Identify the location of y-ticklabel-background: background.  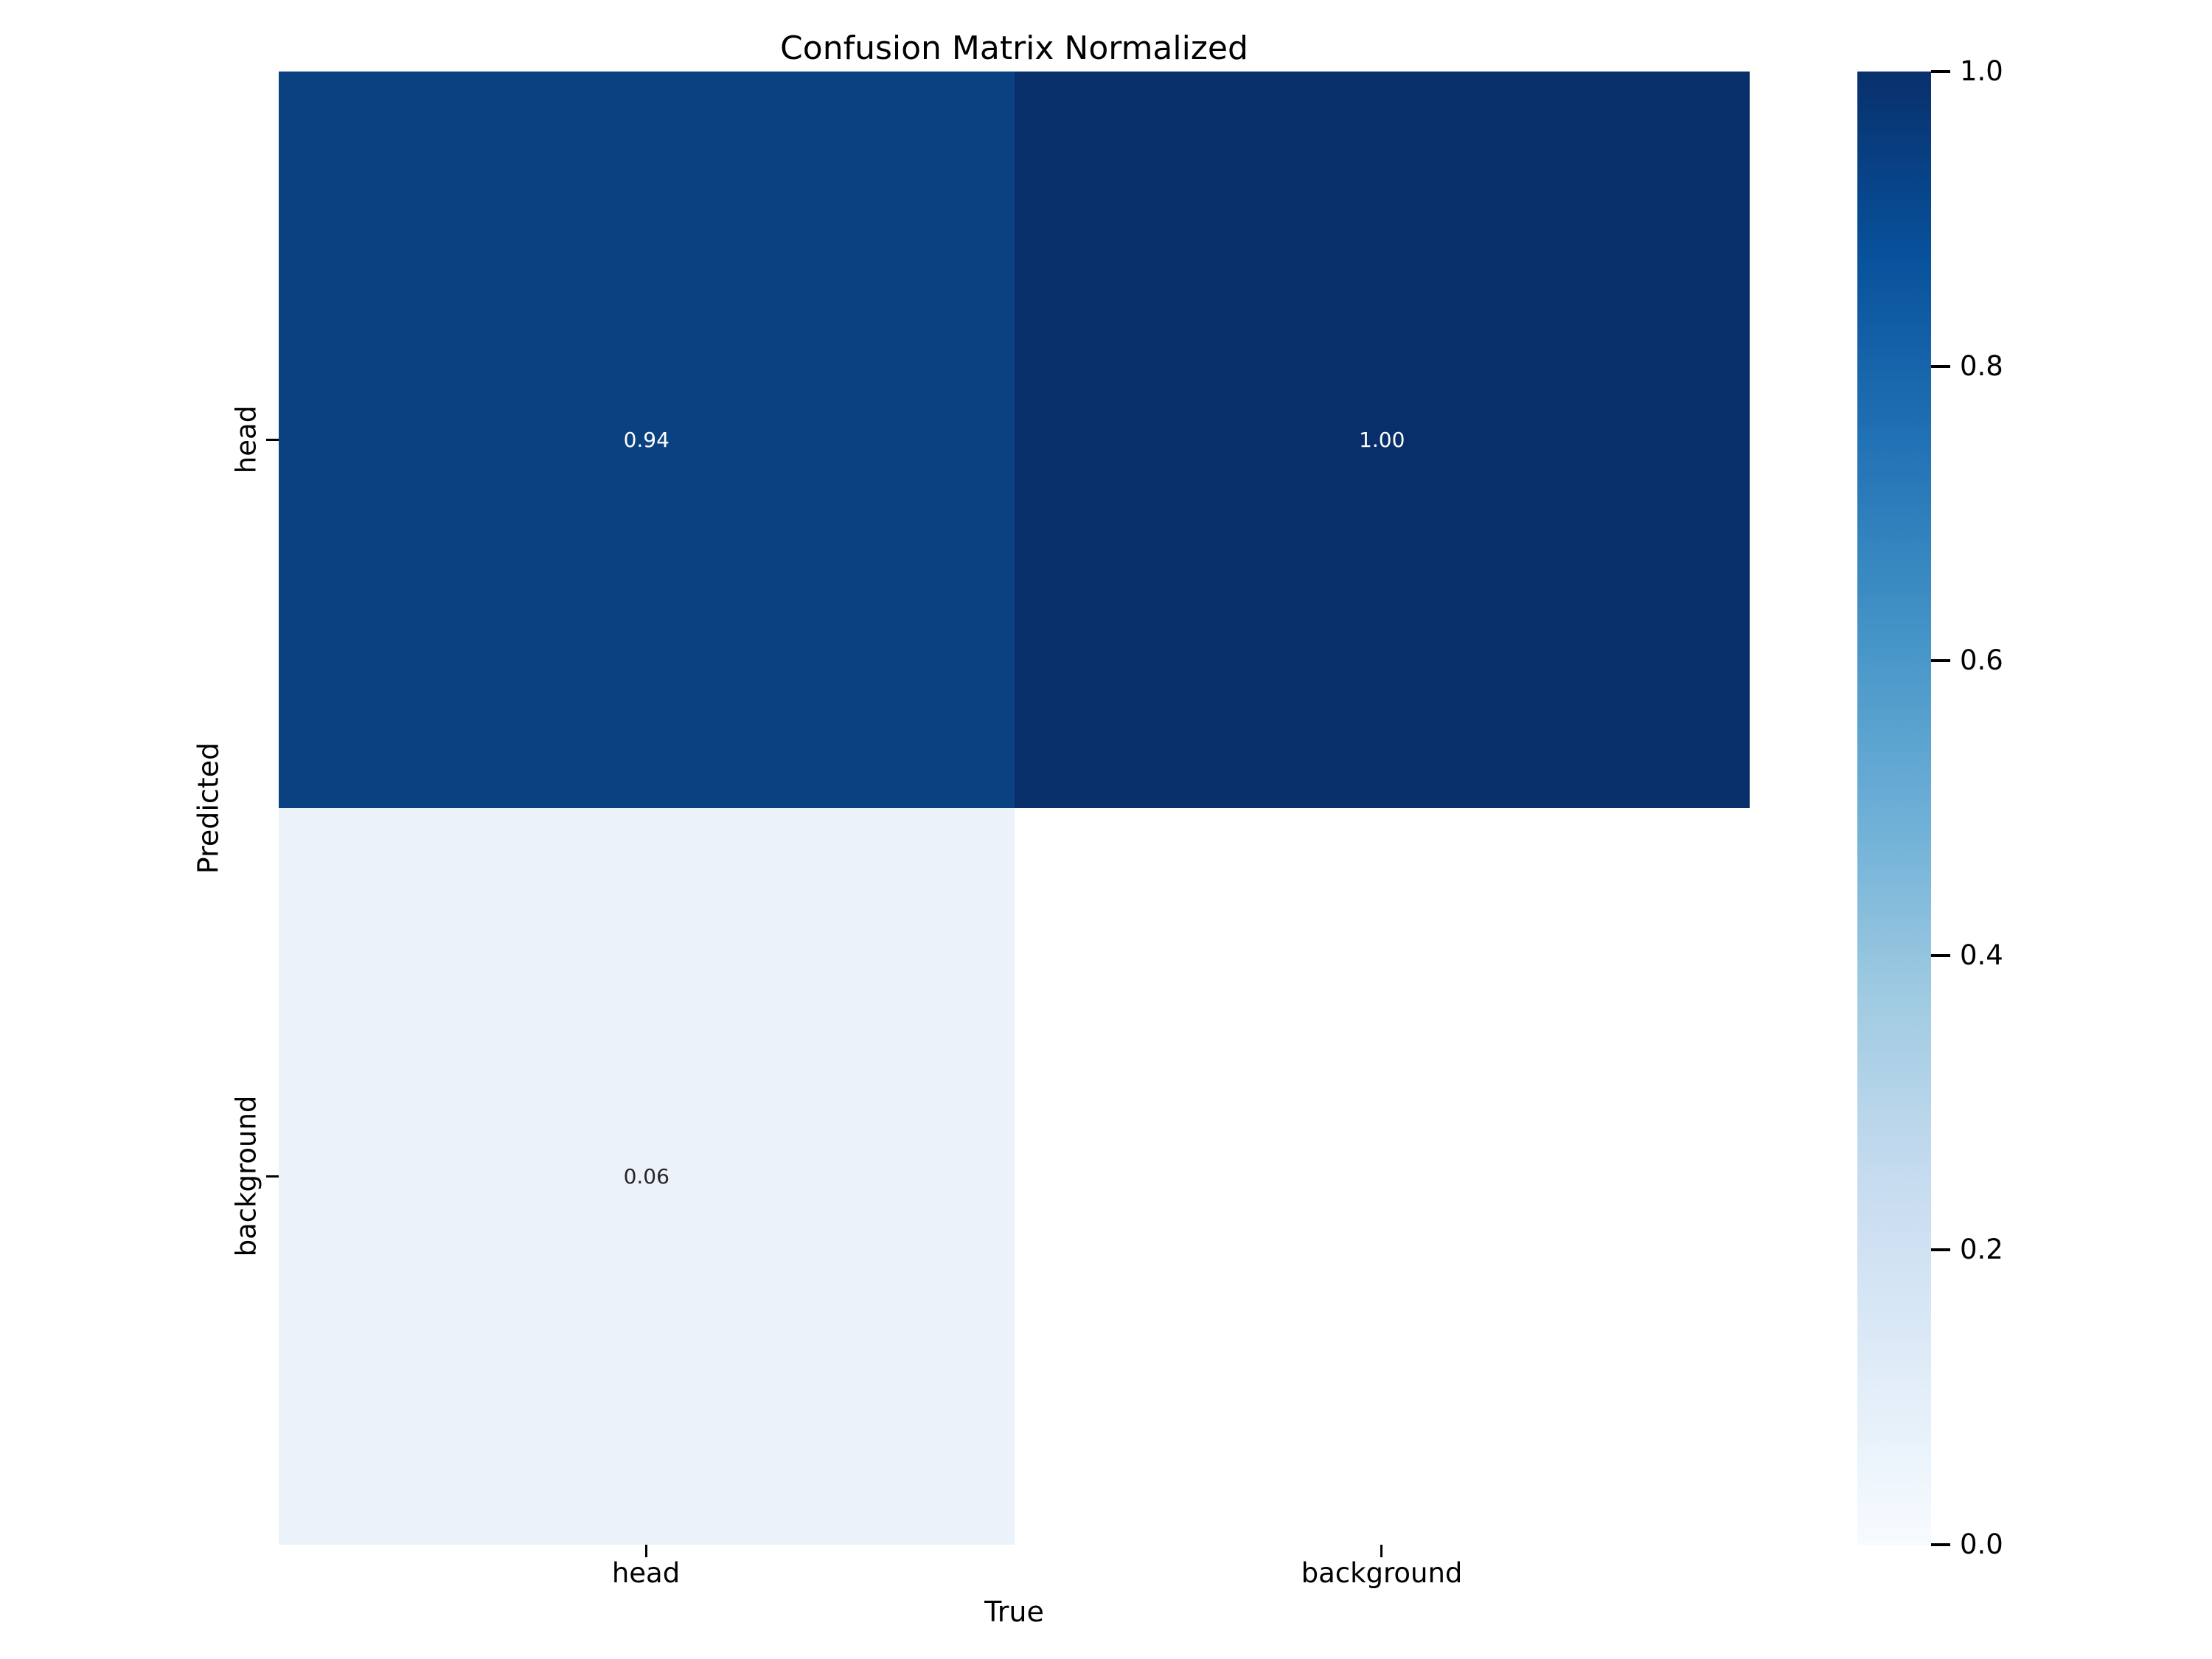
(246, 1176).